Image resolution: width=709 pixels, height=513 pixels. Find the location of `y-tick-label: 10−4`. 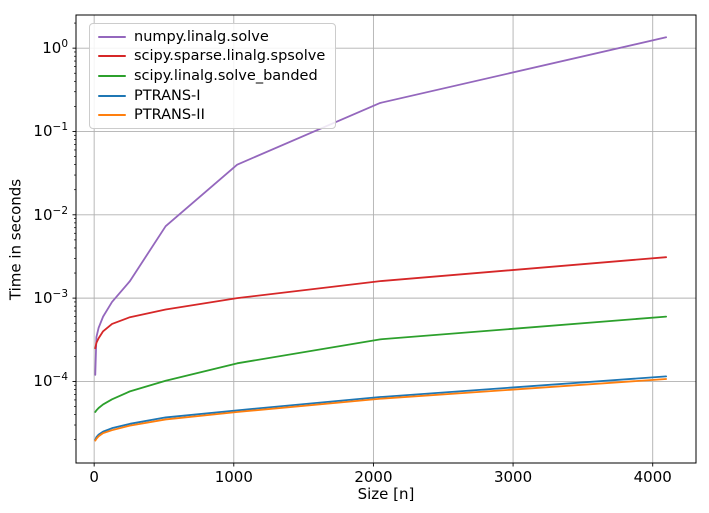

y-tick-label: 10−4 is located at coordinates (46, 381).